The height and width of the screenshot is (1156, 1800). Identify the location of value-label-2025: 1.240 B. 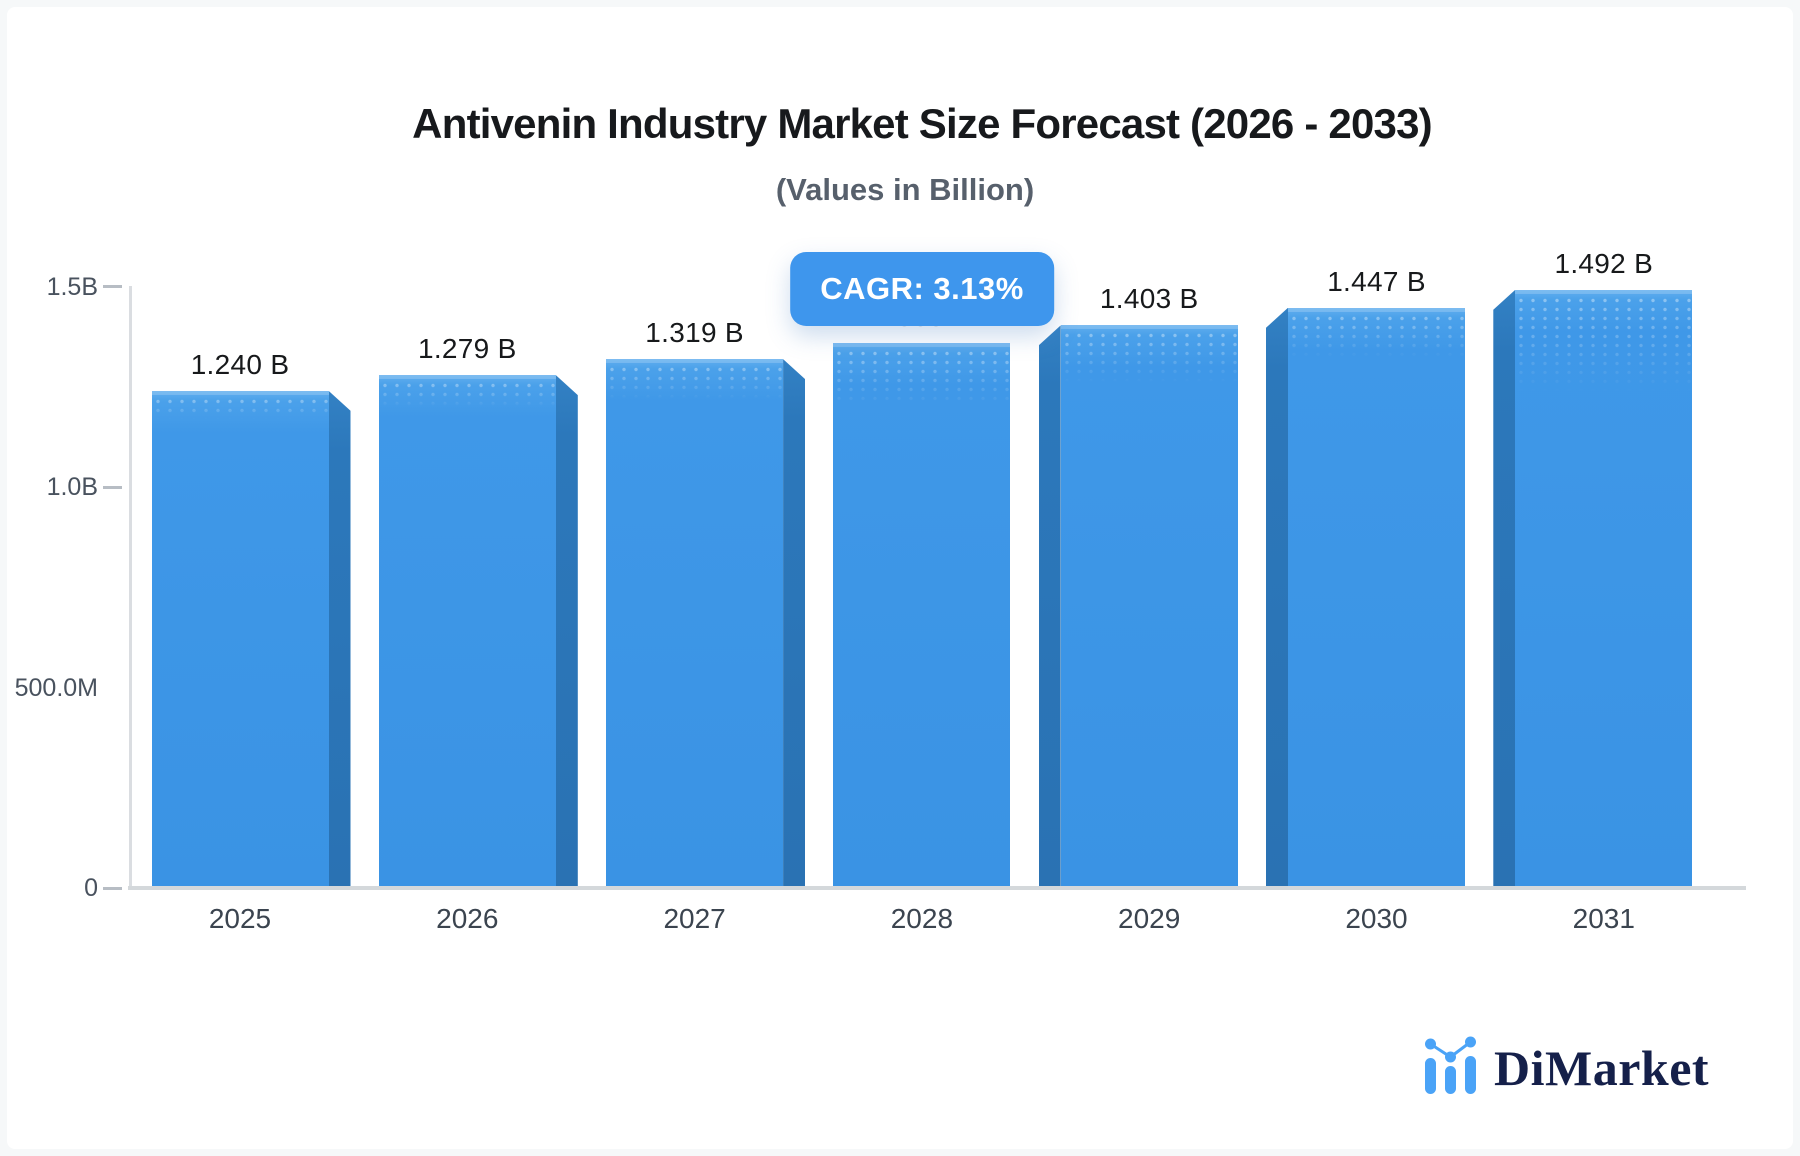
(240, 364).